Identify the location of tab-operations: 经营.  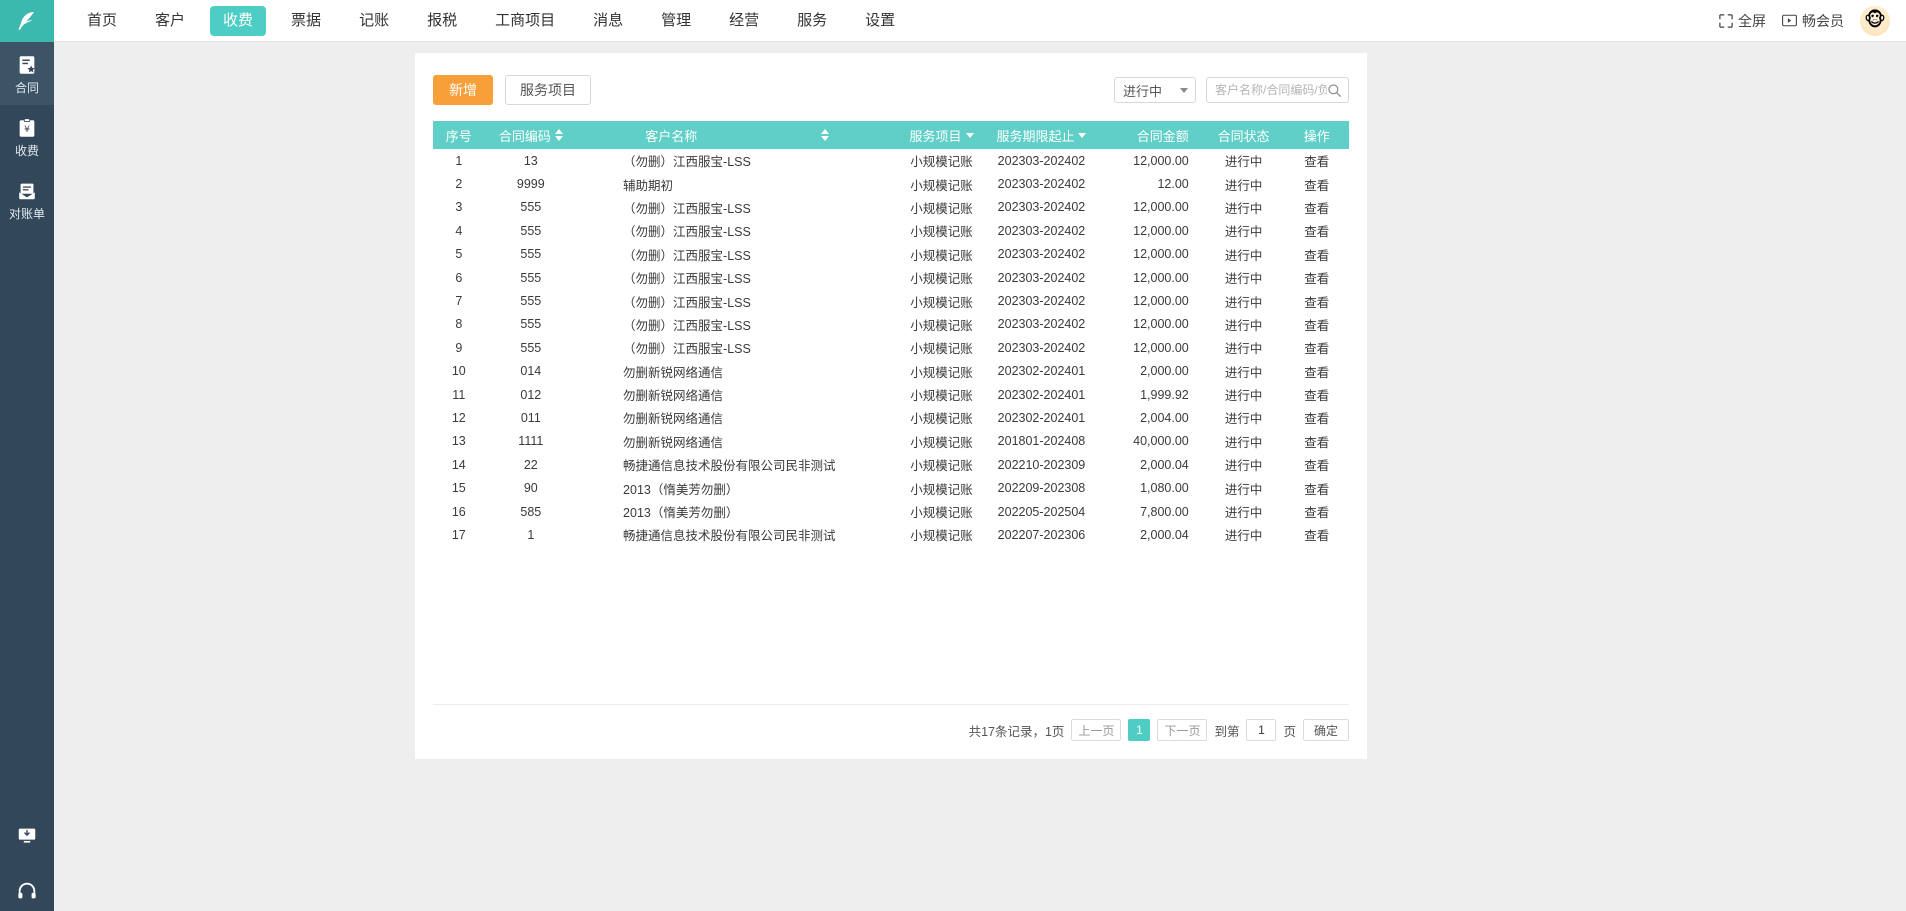
(744, 20).